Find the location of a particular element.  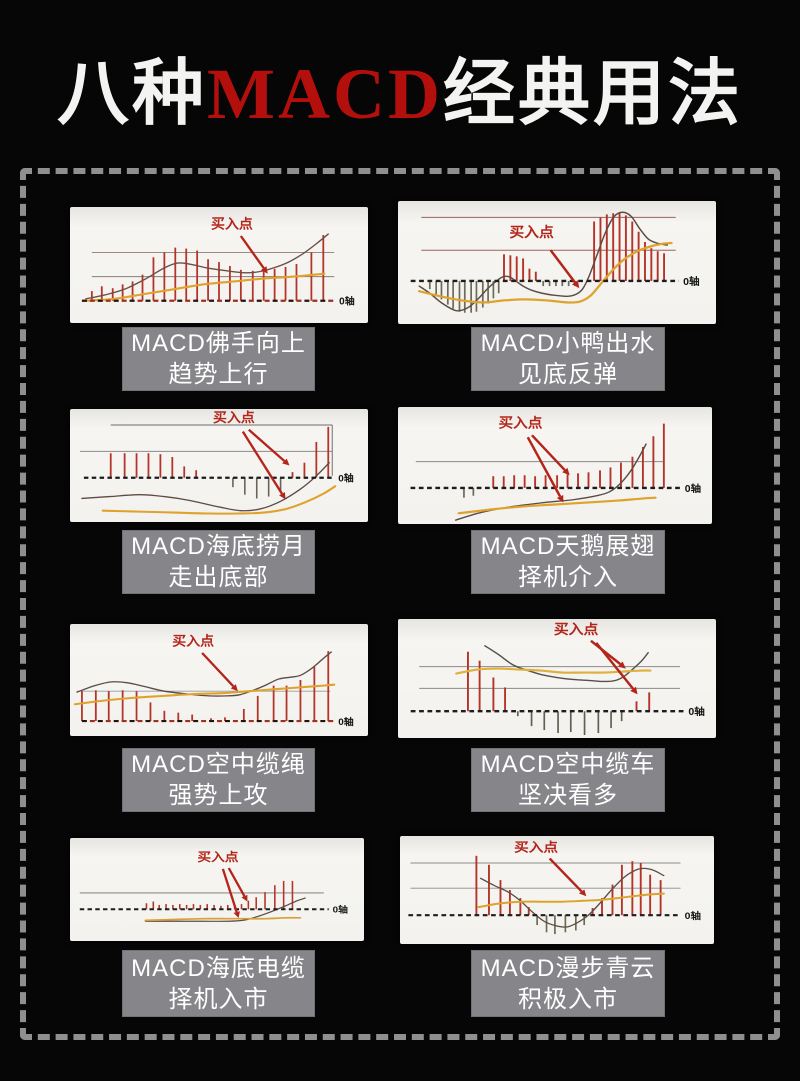

chart-panel-3: 0轴 买入点 is located at coordinates (219, 465).